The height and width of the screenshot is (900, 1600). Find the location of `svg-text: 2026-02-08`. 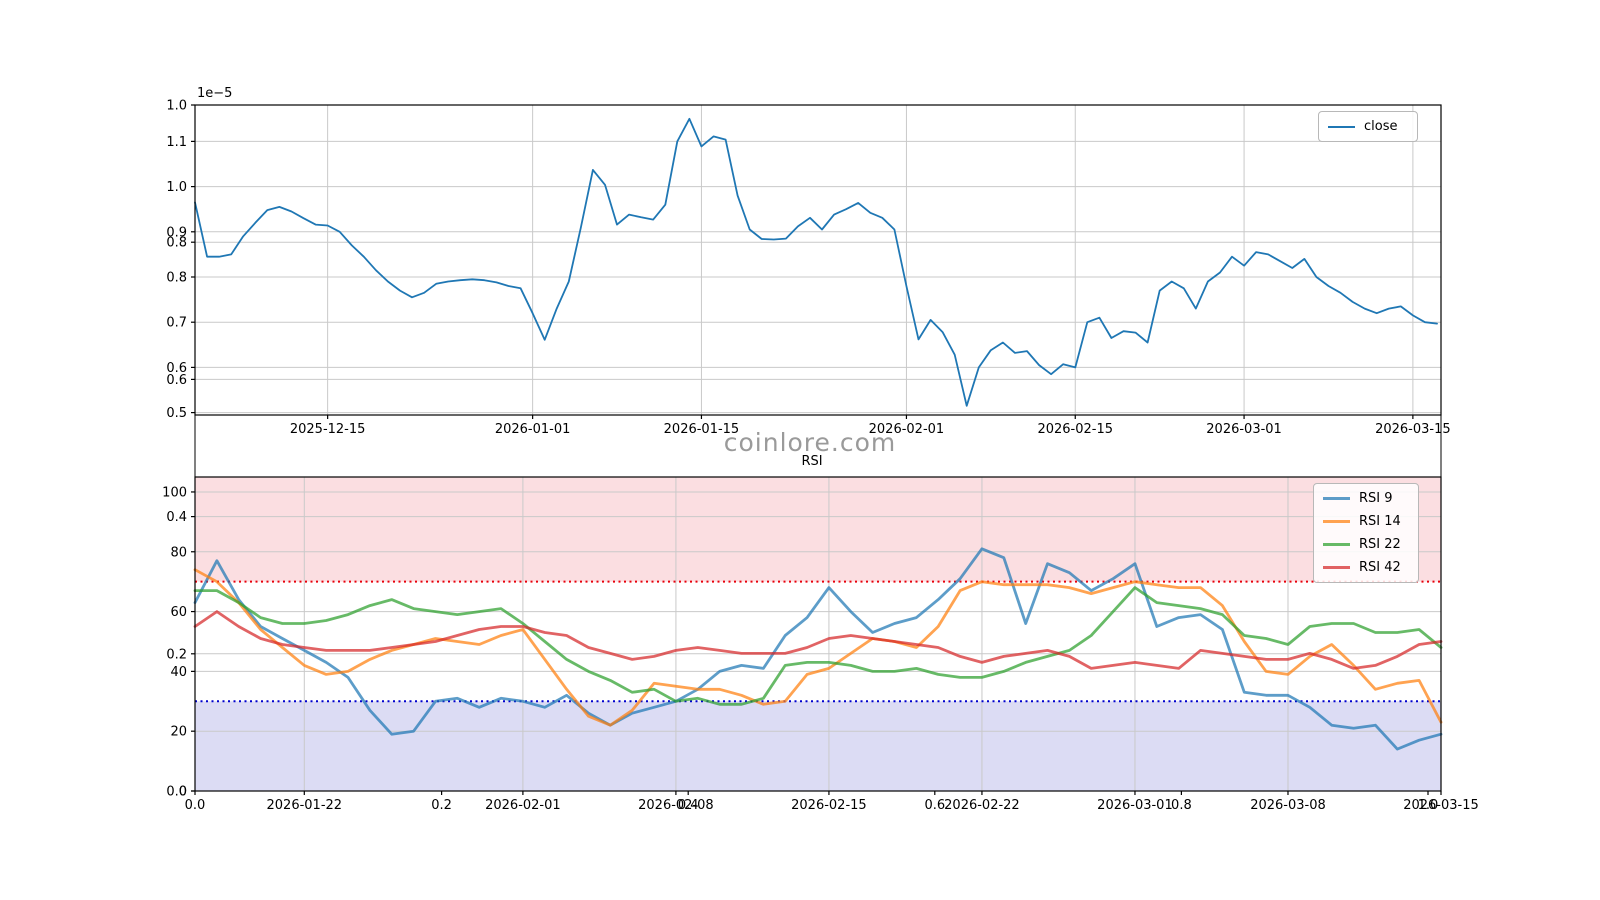

svg-text: 2026-02-08 is located at coordinates (676, 805).